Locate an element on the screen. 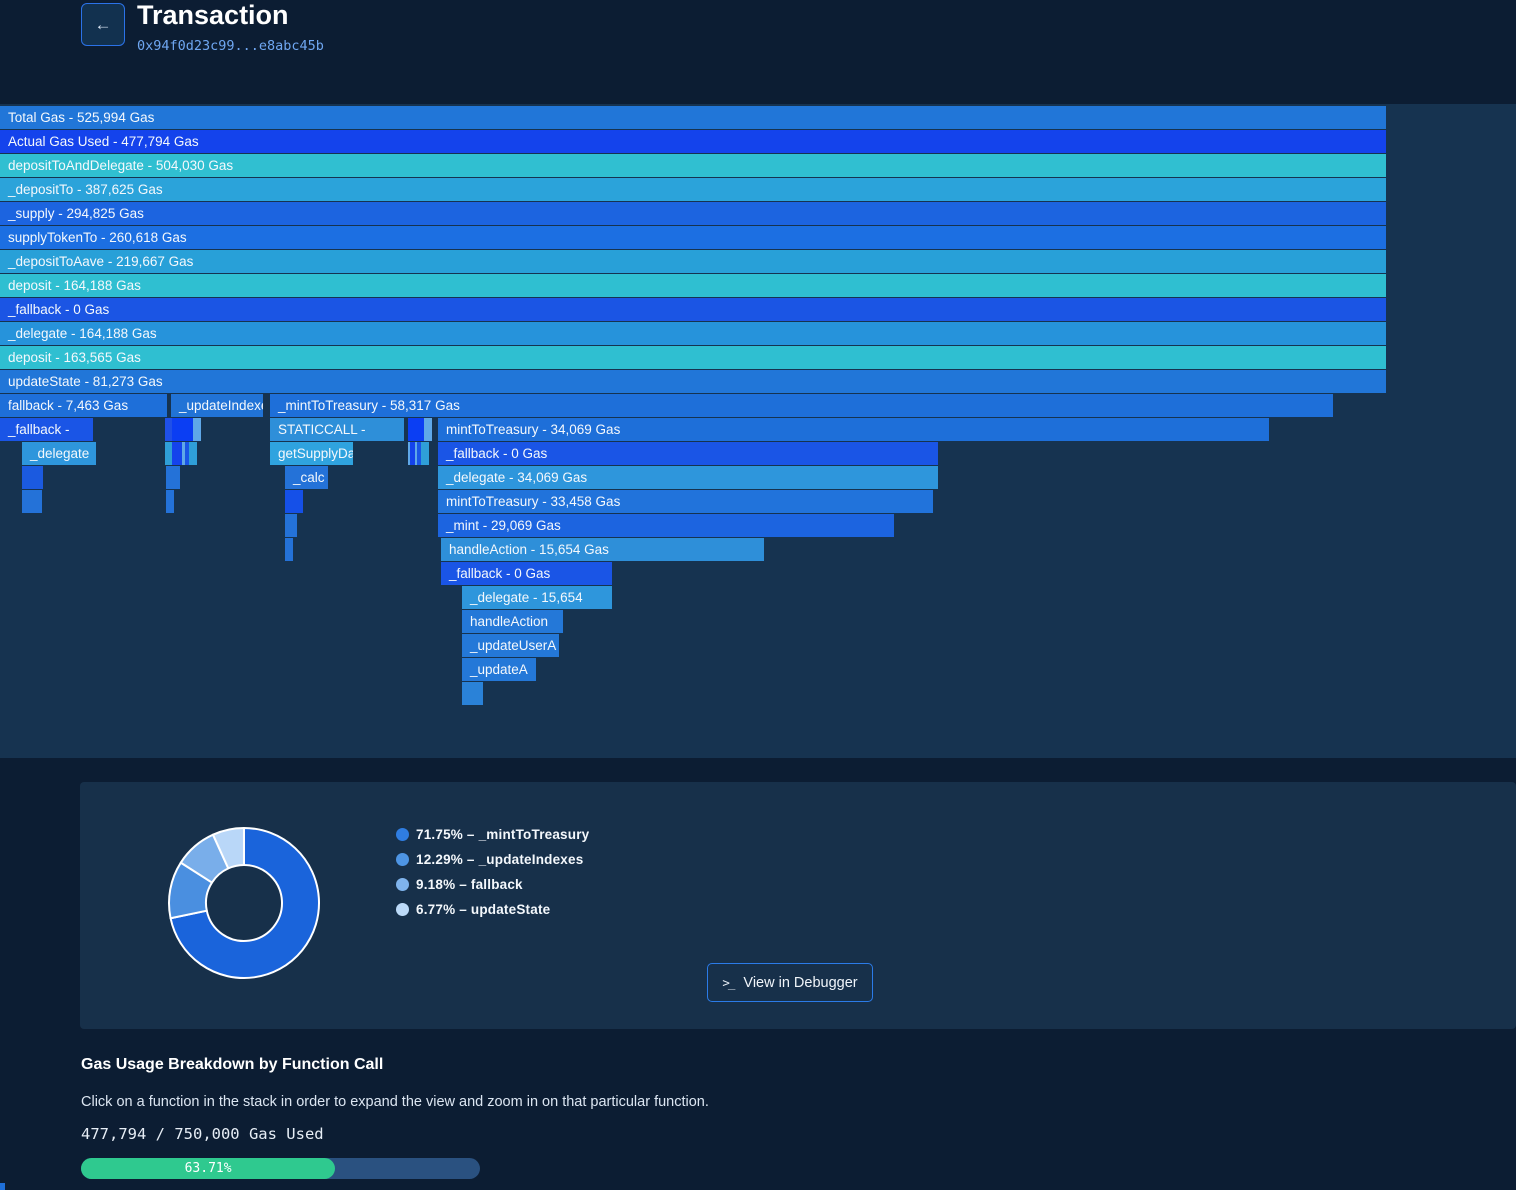 The width and height of the screenshot is (1516, 1190). flame-bar: _calc is located at coordinates (306, 477).